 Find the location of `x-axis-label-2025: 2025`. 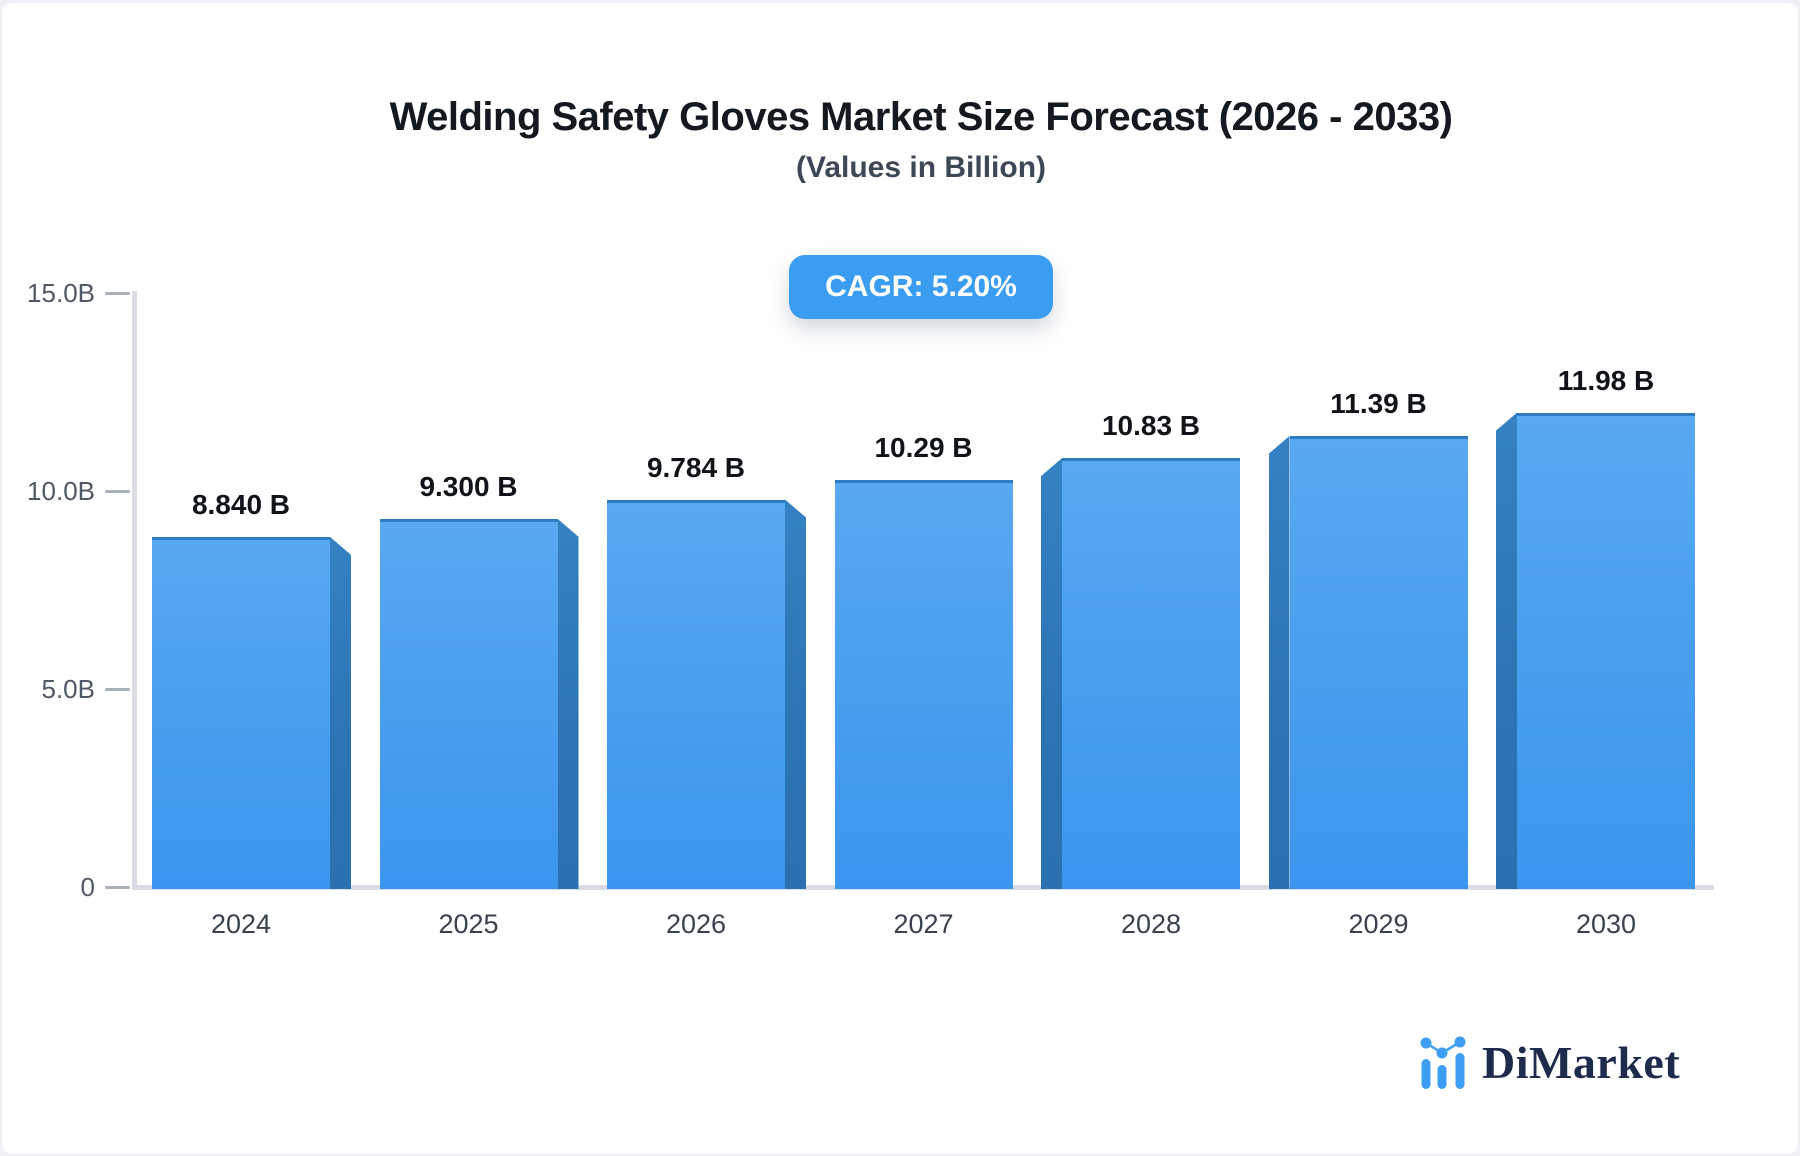

x-axis-label-2025: 2025 is located at coordinates (468, 924).